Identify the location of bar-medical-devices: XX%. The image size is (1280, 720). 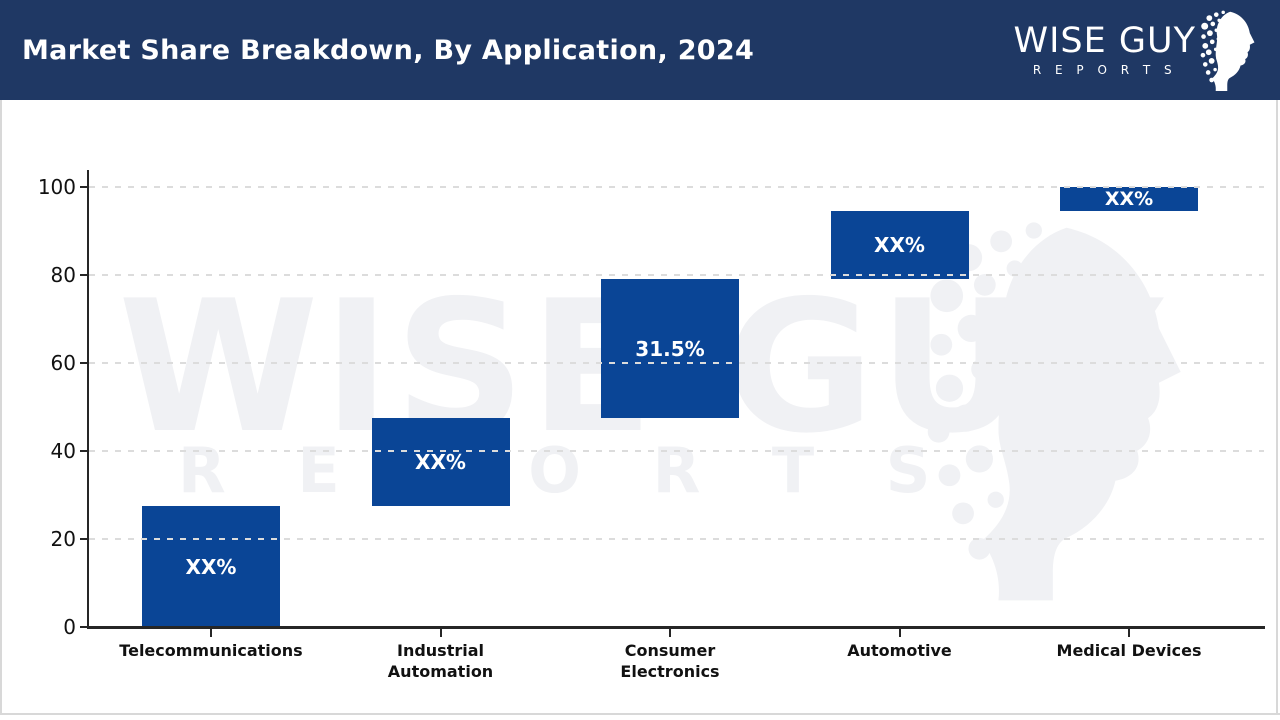
(1129, 199).